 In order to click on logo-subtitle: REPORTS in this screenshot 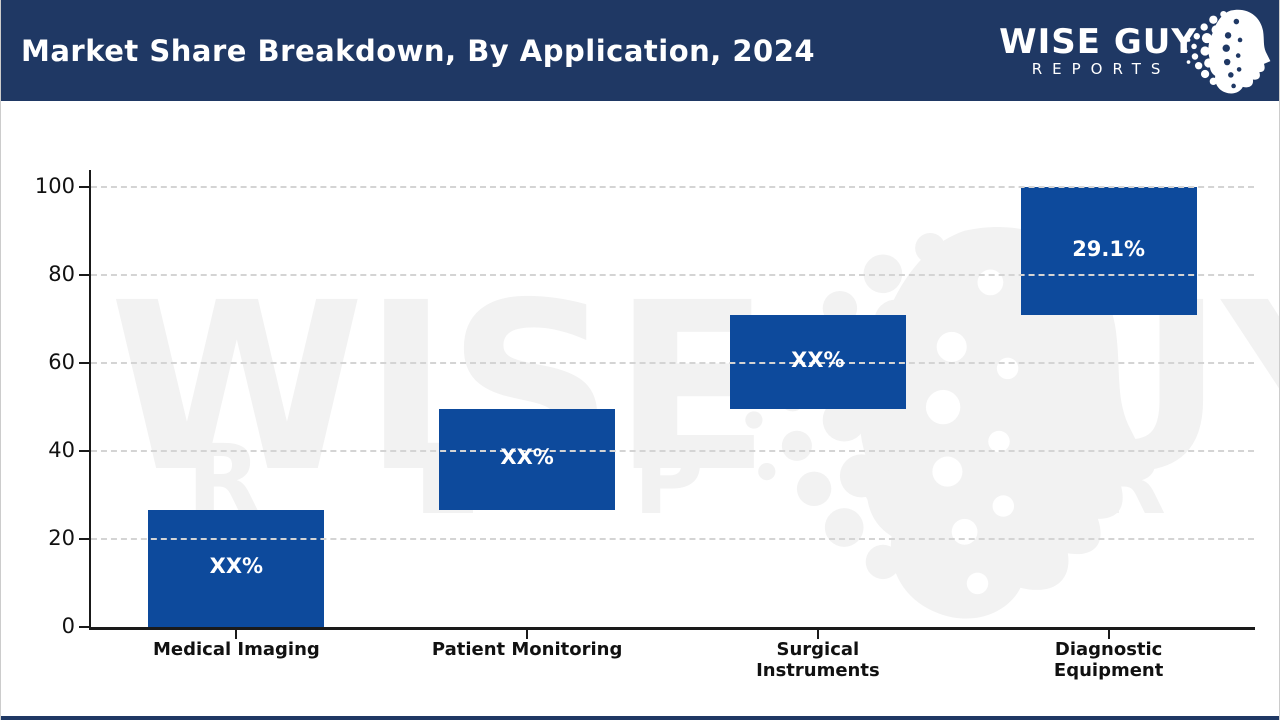, I will do `click(1101, 68)`.